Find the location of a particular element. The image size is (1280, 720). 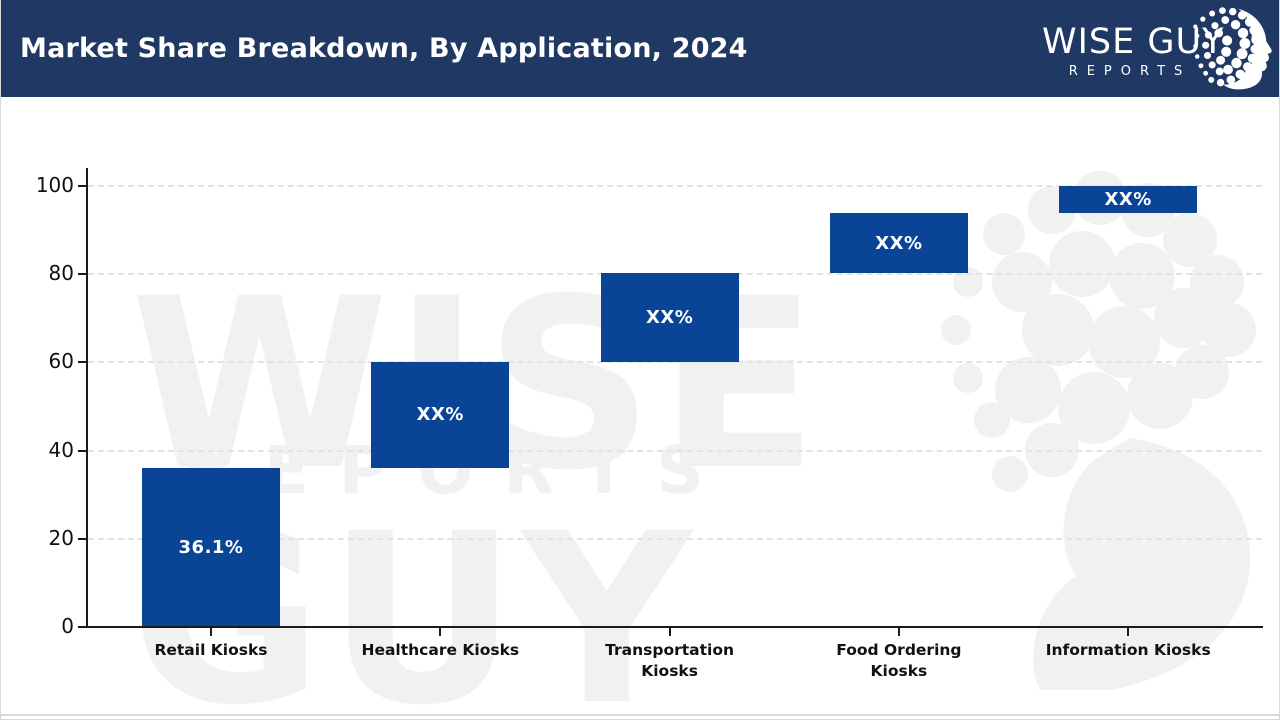

bar-value-label: 36.1% is located at coordinates (211, 547).